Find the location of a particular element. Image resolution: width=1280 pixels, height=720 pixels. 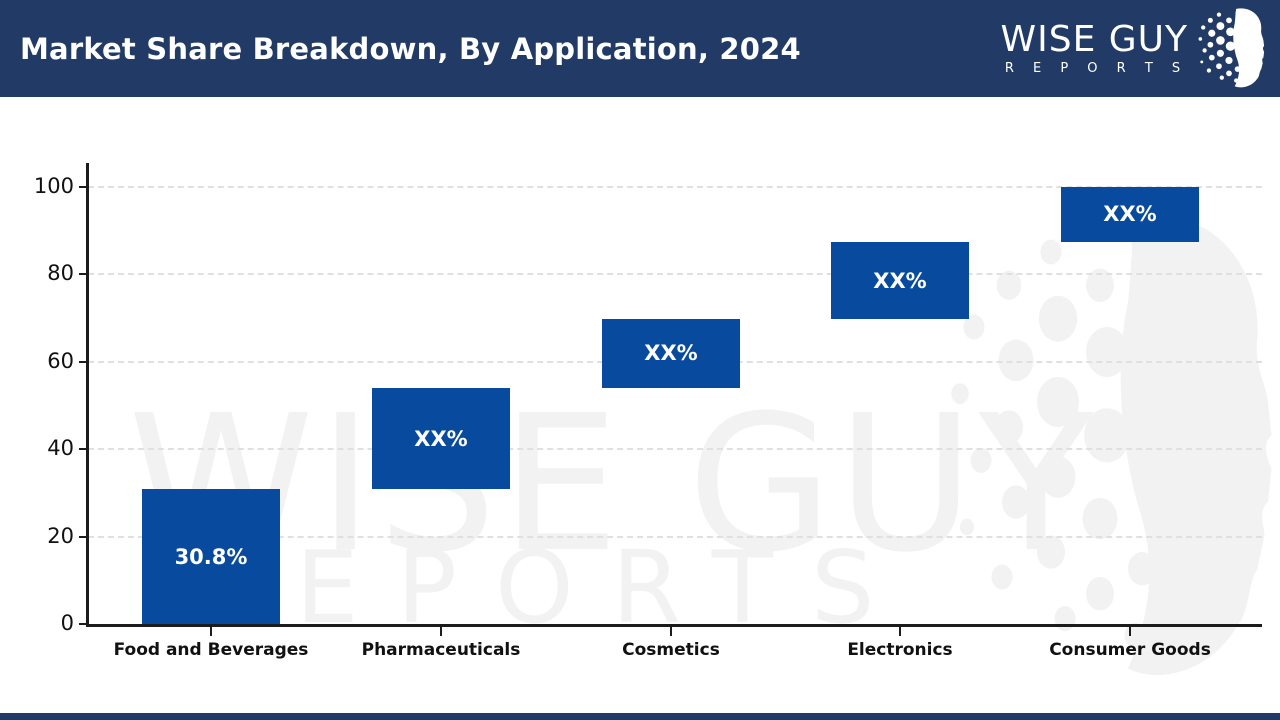

x-axis-line is located at coordinates (674, 625).